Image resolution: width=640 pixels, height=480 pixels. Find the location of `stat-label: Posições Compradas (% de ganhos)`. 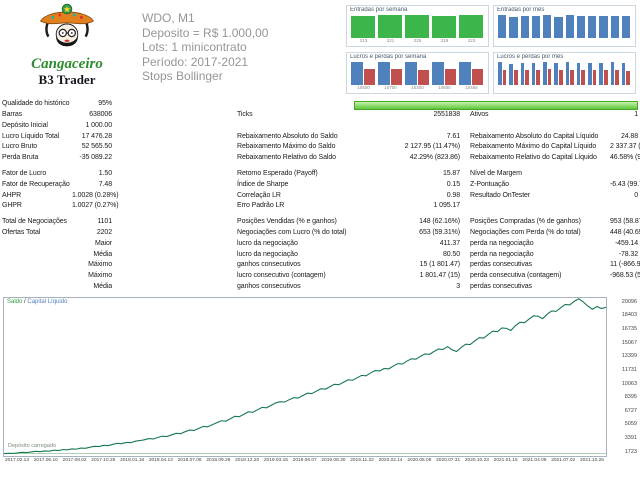

stat-label: Posições Compradas (% de ganhos) is located at coordinates (525, 222).